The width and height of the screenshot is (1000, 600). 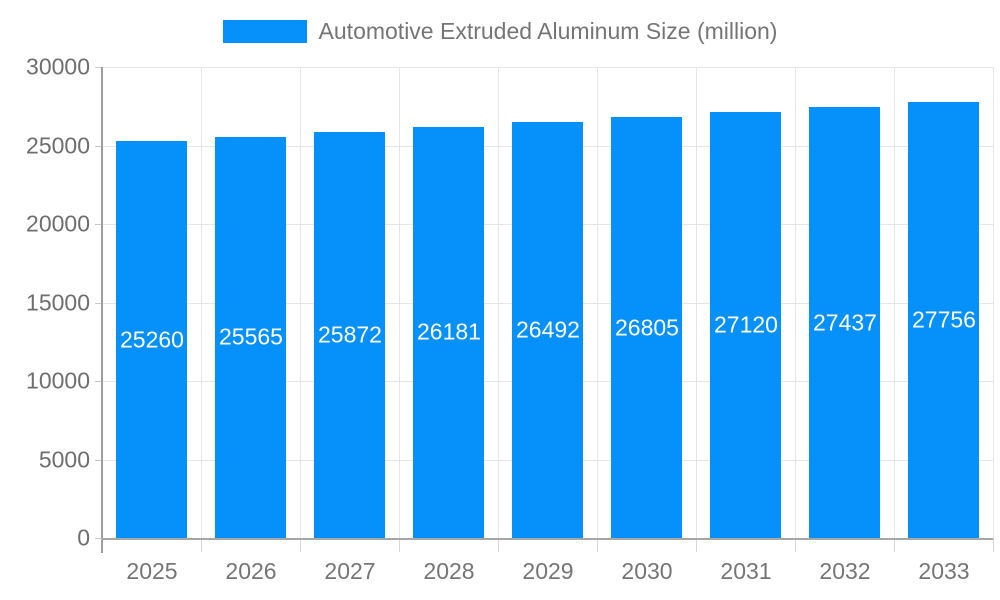 I want to click on bar-2028, so click(x=448, y=332).